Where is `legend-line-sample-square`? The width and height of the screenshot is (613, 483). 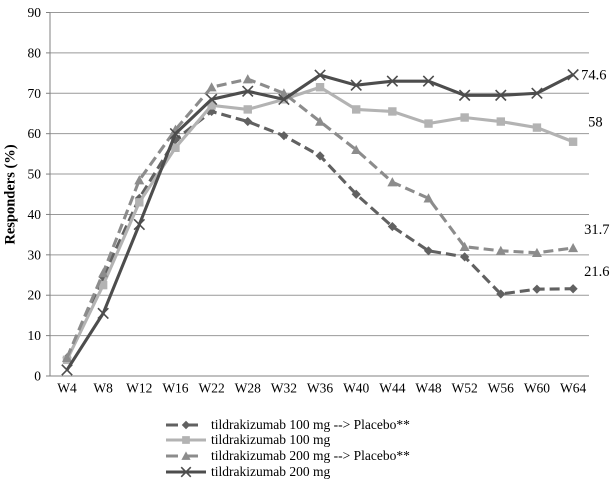
legend-line-sample-square is located at coordinates (186, 440).